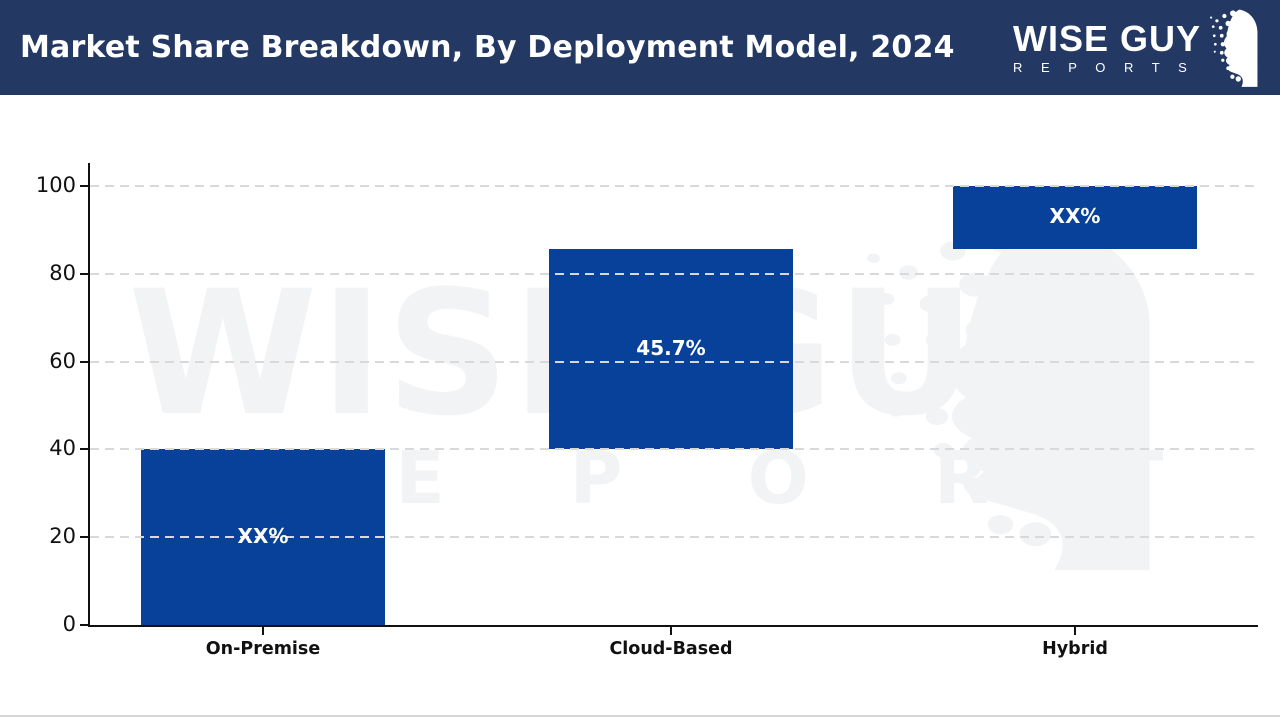 The image size is (1280, 720). What do you see at coordinates (1008, 396) in the screenshot?
I see `watermark-head-icon` at bounding box center [1008, 396].